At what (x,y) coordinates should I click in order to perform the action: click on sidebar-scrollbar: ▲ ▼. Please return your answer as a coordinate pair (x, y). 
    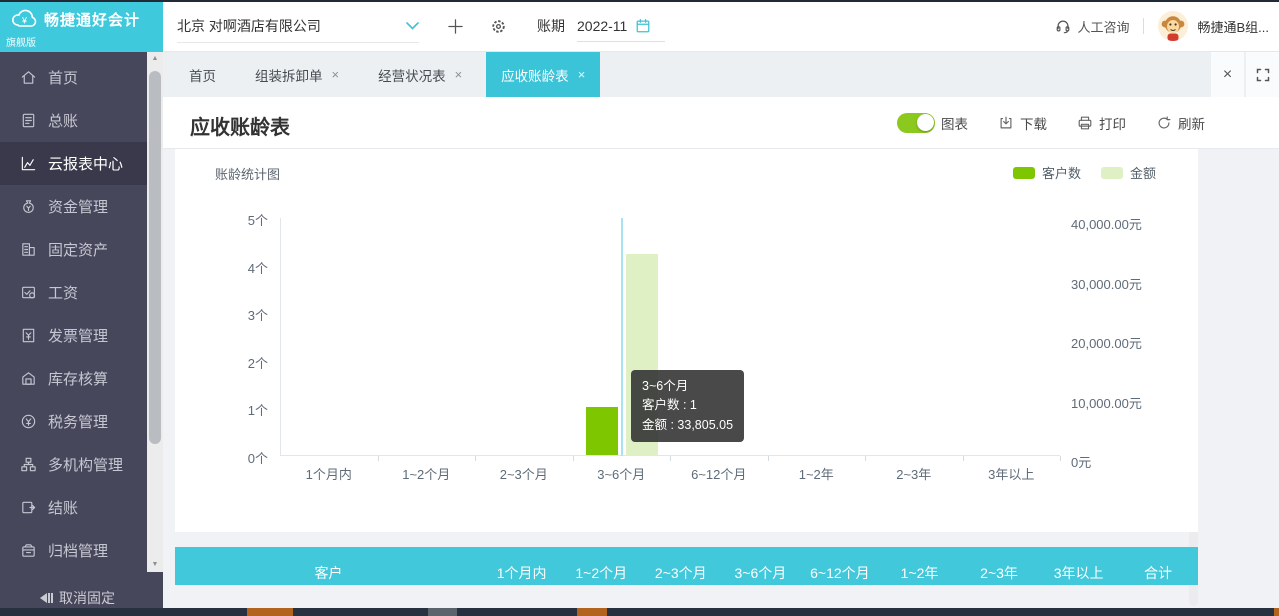
    Looking at the image, I should click on (155, 312).